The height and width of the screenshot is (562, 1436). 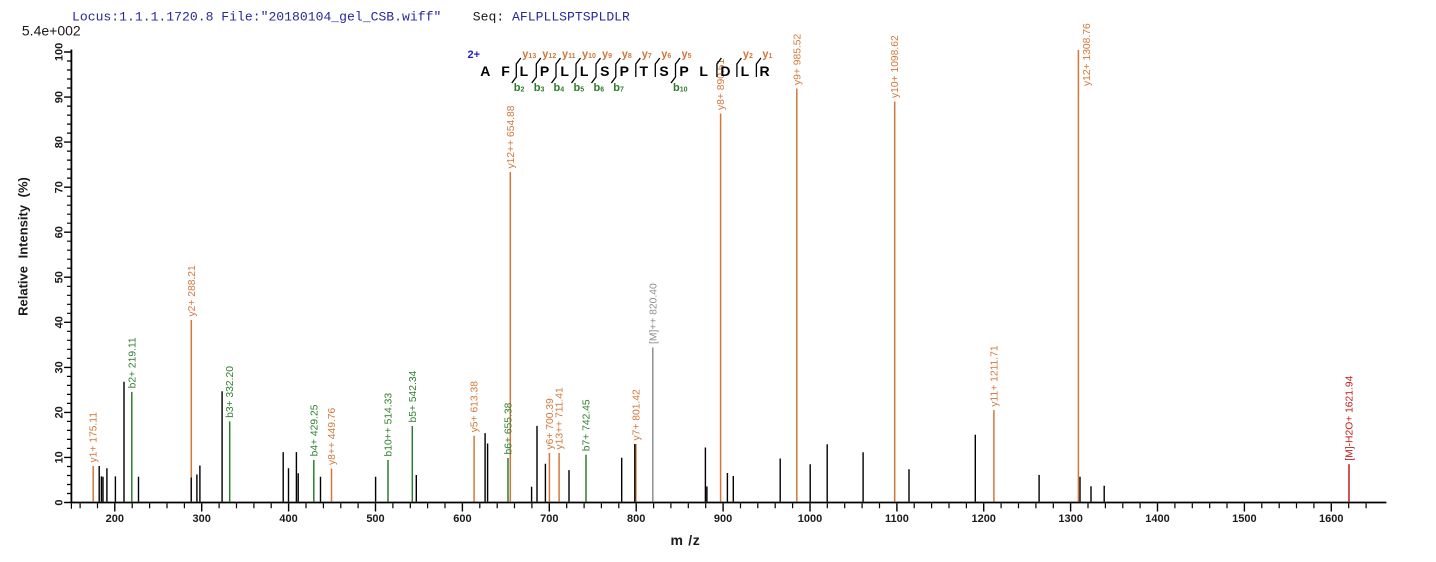 What do you see at coordinates (59, 457) in the screenshot?
I see `svg-text: 10` at bounding box center [59, 457].